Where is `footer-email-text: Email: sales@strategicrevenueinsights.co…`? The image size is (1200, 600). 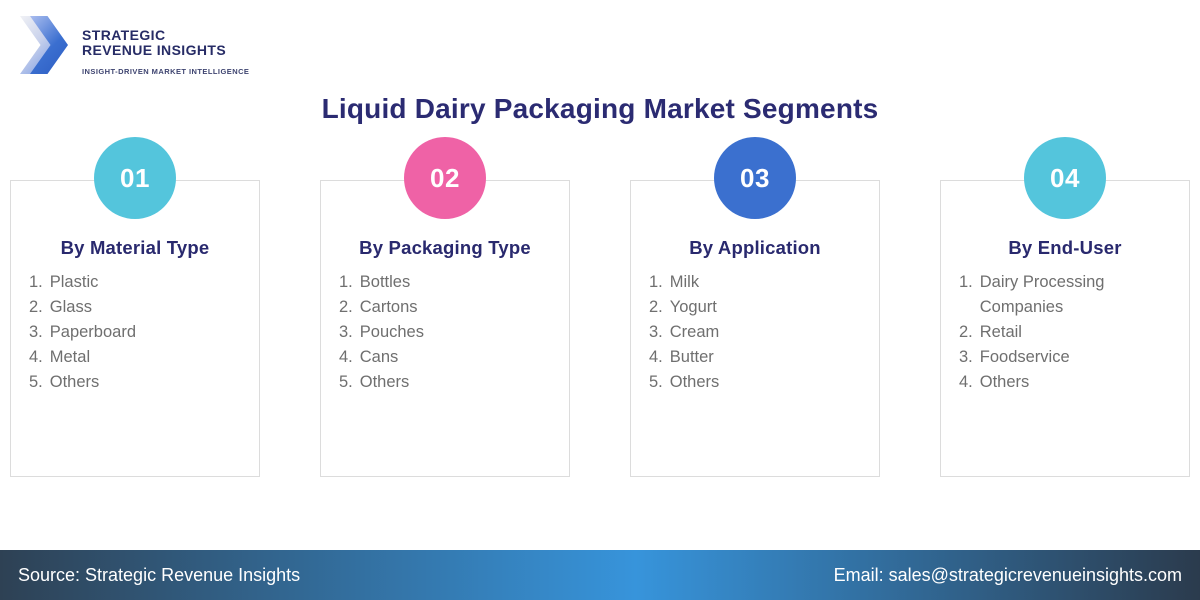 footer-email-text: Email: sales@strategicrevenueinsights.co… is located at coordinates (1007, 574).